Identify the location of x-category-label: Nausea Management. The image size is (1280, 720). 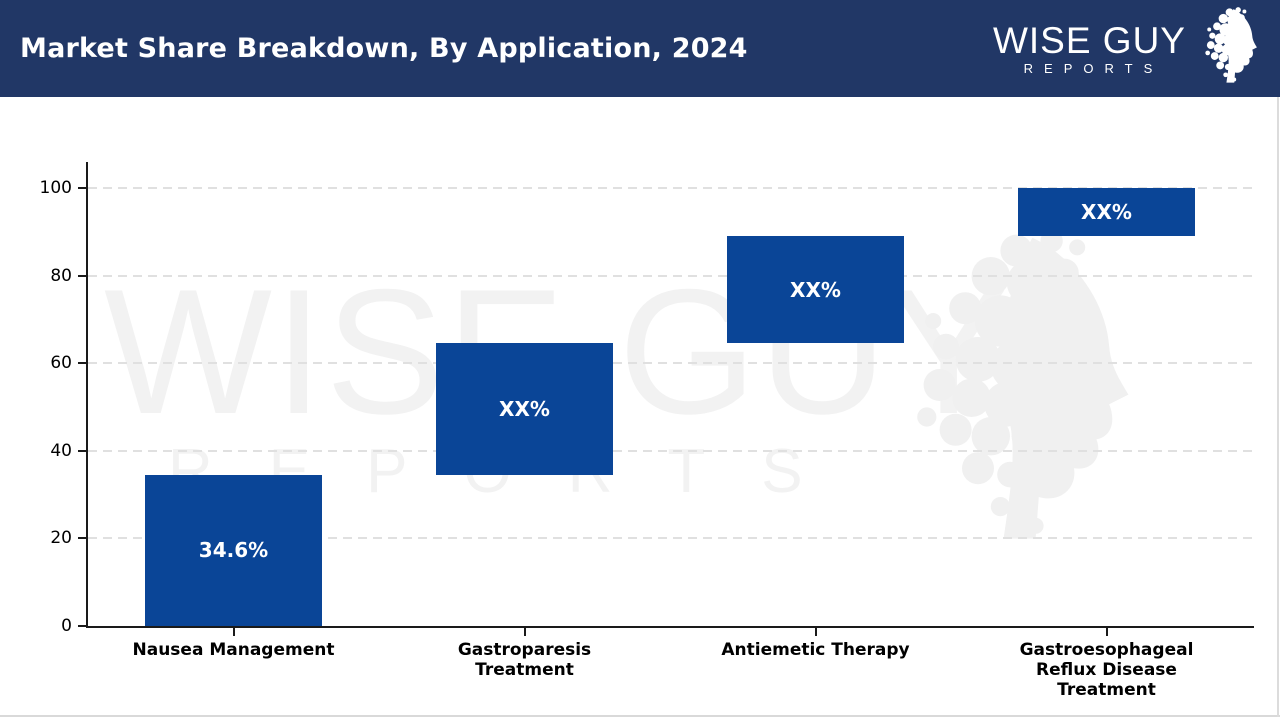
(233, 650).